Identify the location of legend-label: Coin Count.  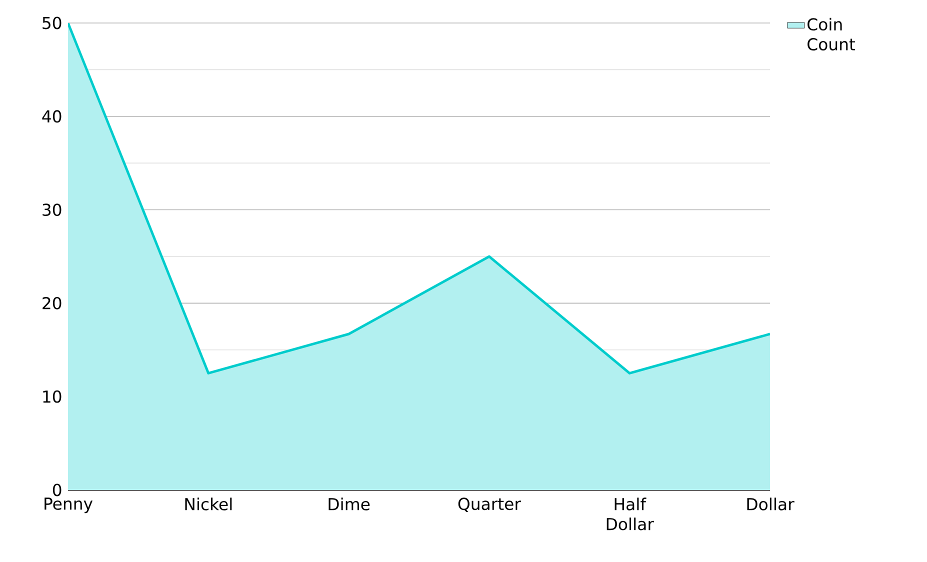
(832, 34).